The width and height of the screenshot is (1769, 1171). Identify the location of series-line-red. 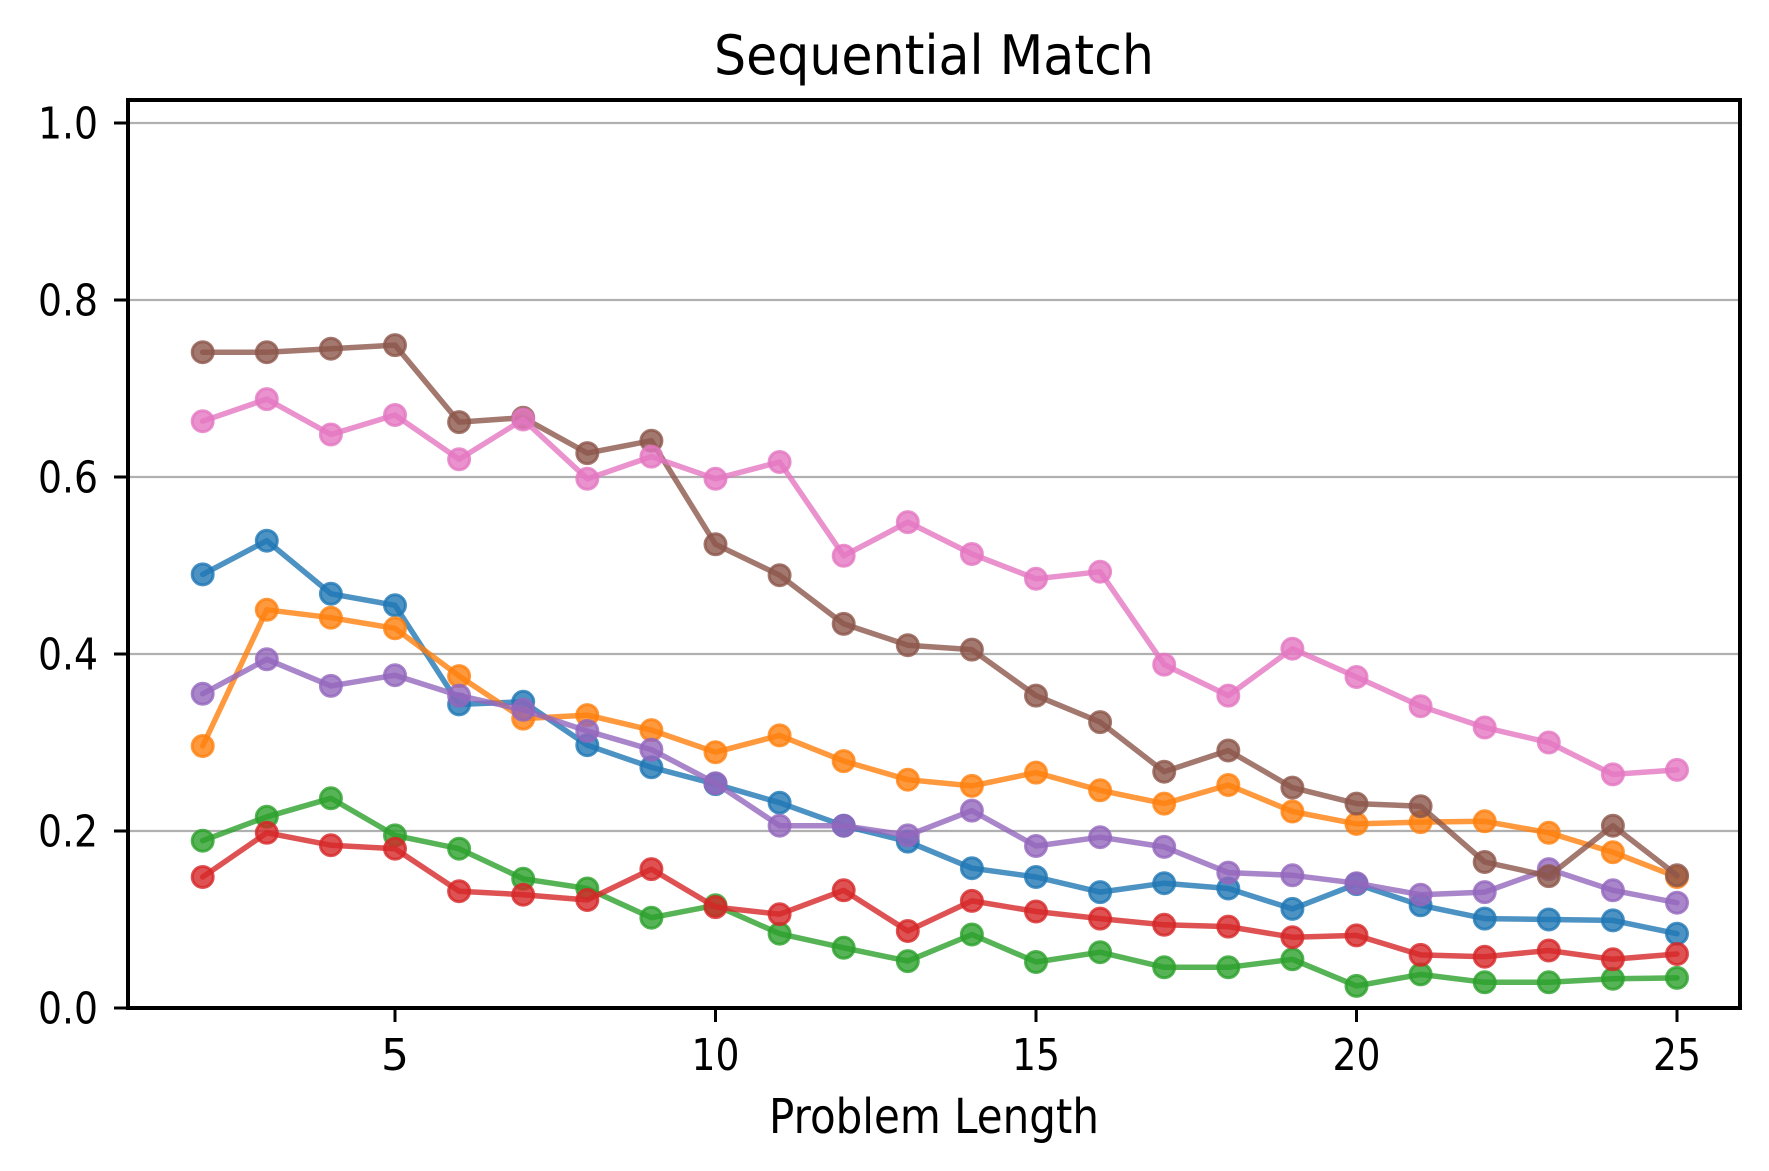
(939, 896).